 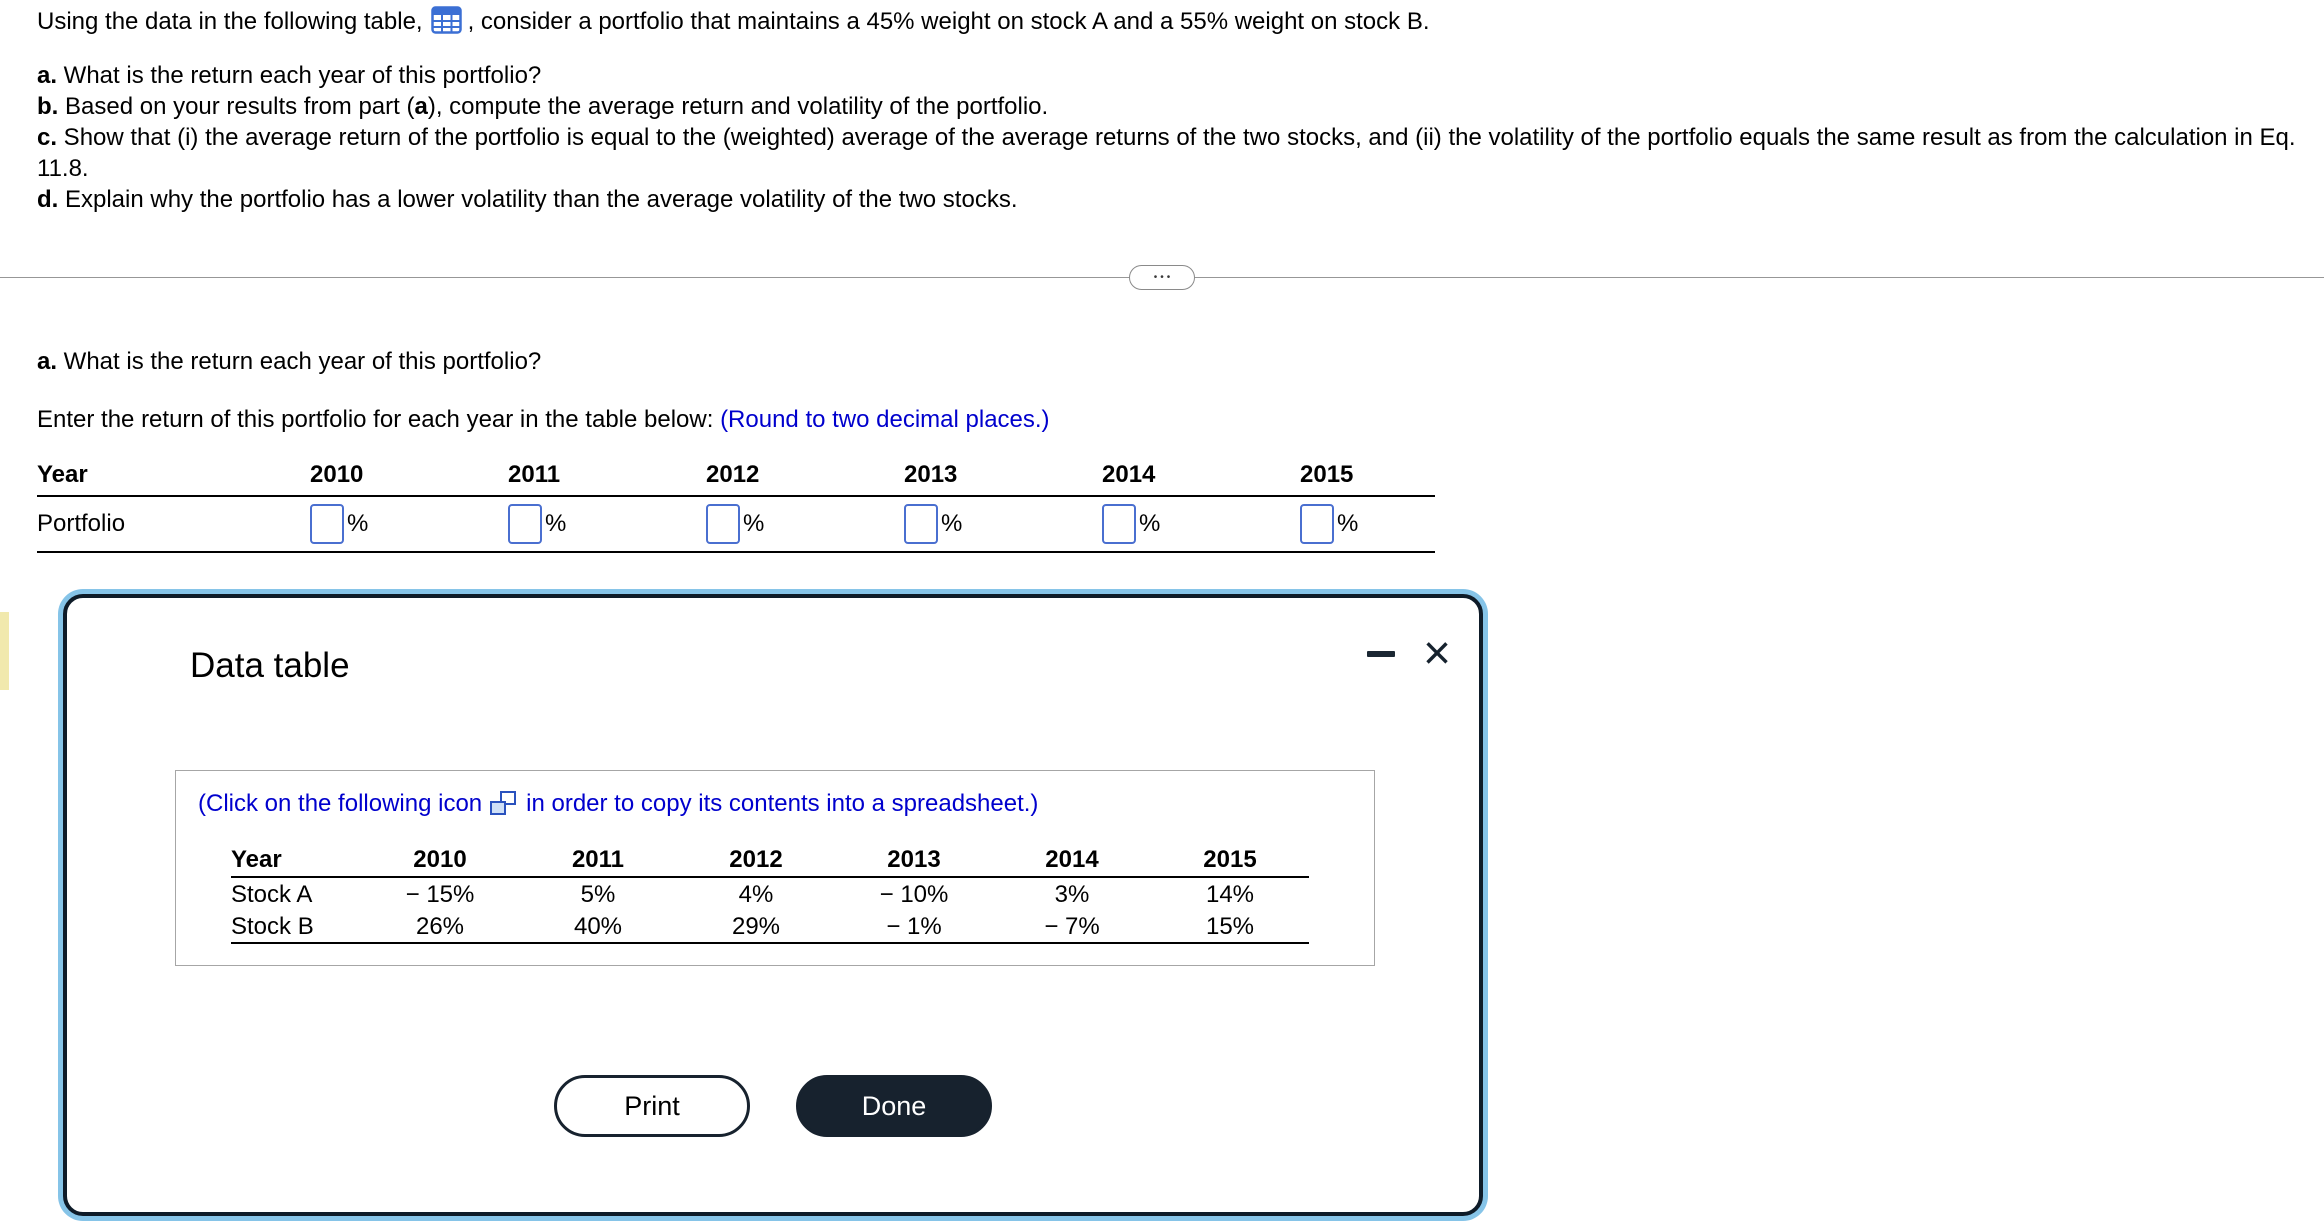 I want to click on portfolio-row: Portfolio % % % % % %, so click(x=736, y=525).